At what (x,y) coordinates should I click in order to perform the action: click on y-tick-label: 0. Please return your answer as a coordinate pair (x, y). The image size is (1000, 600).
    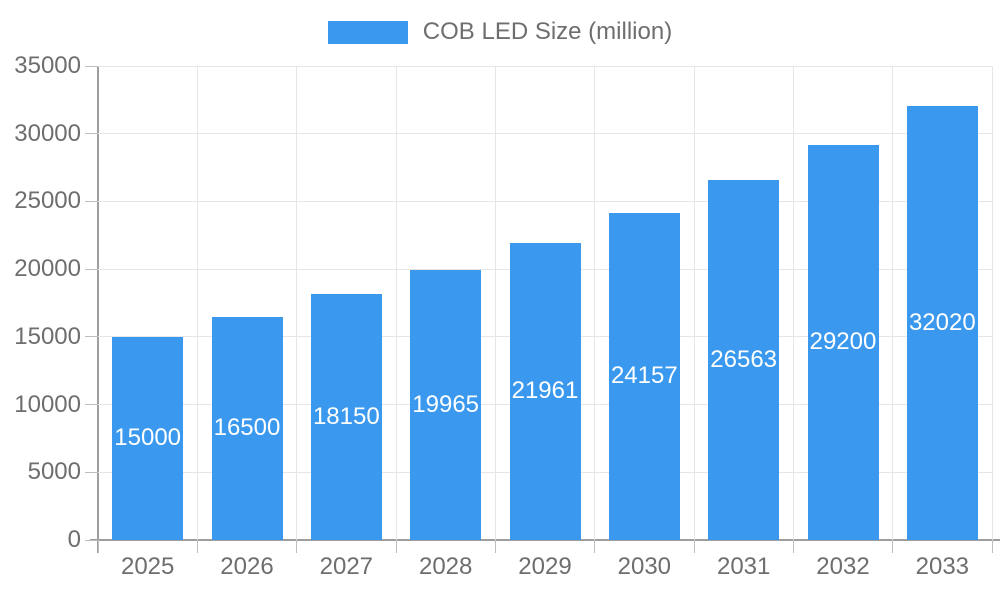
    Looking at the image, I should click on (74, 539).